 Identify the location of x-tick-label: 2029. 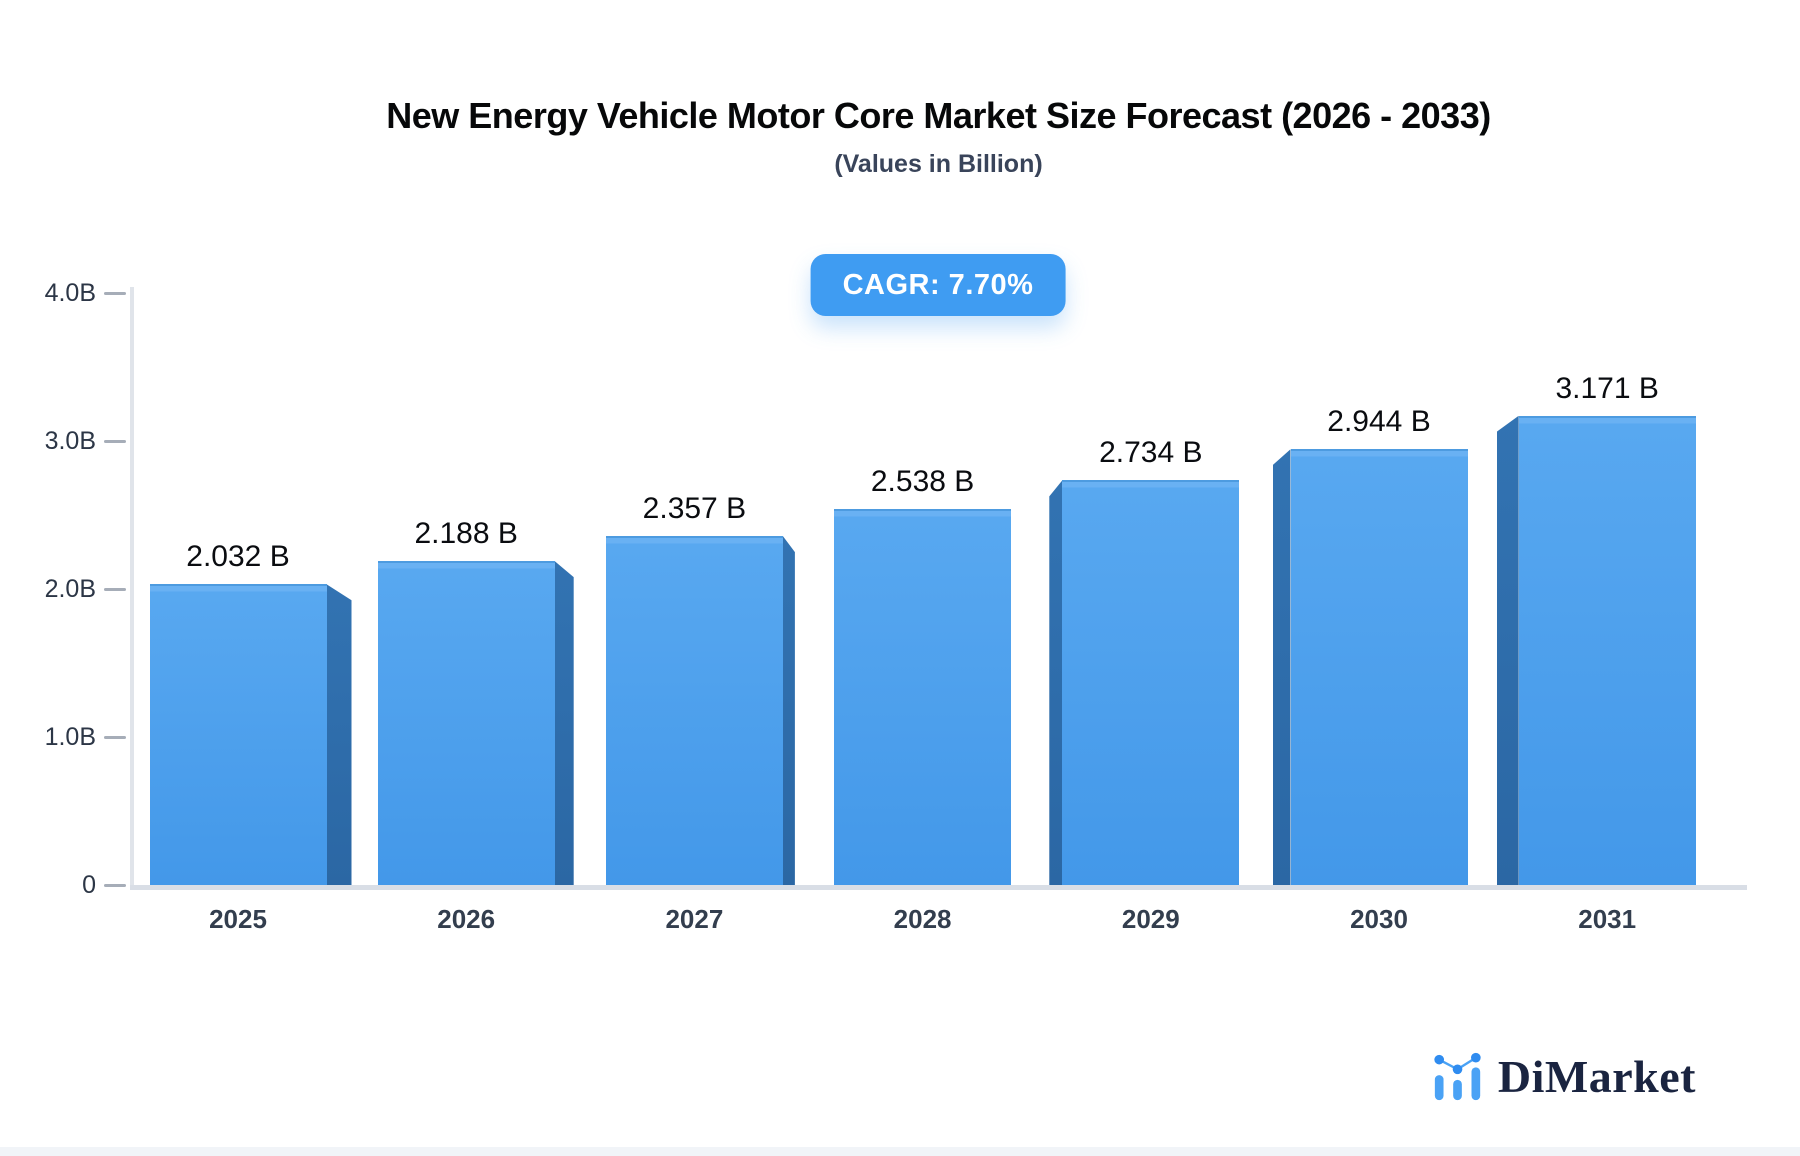
(1150, 919).